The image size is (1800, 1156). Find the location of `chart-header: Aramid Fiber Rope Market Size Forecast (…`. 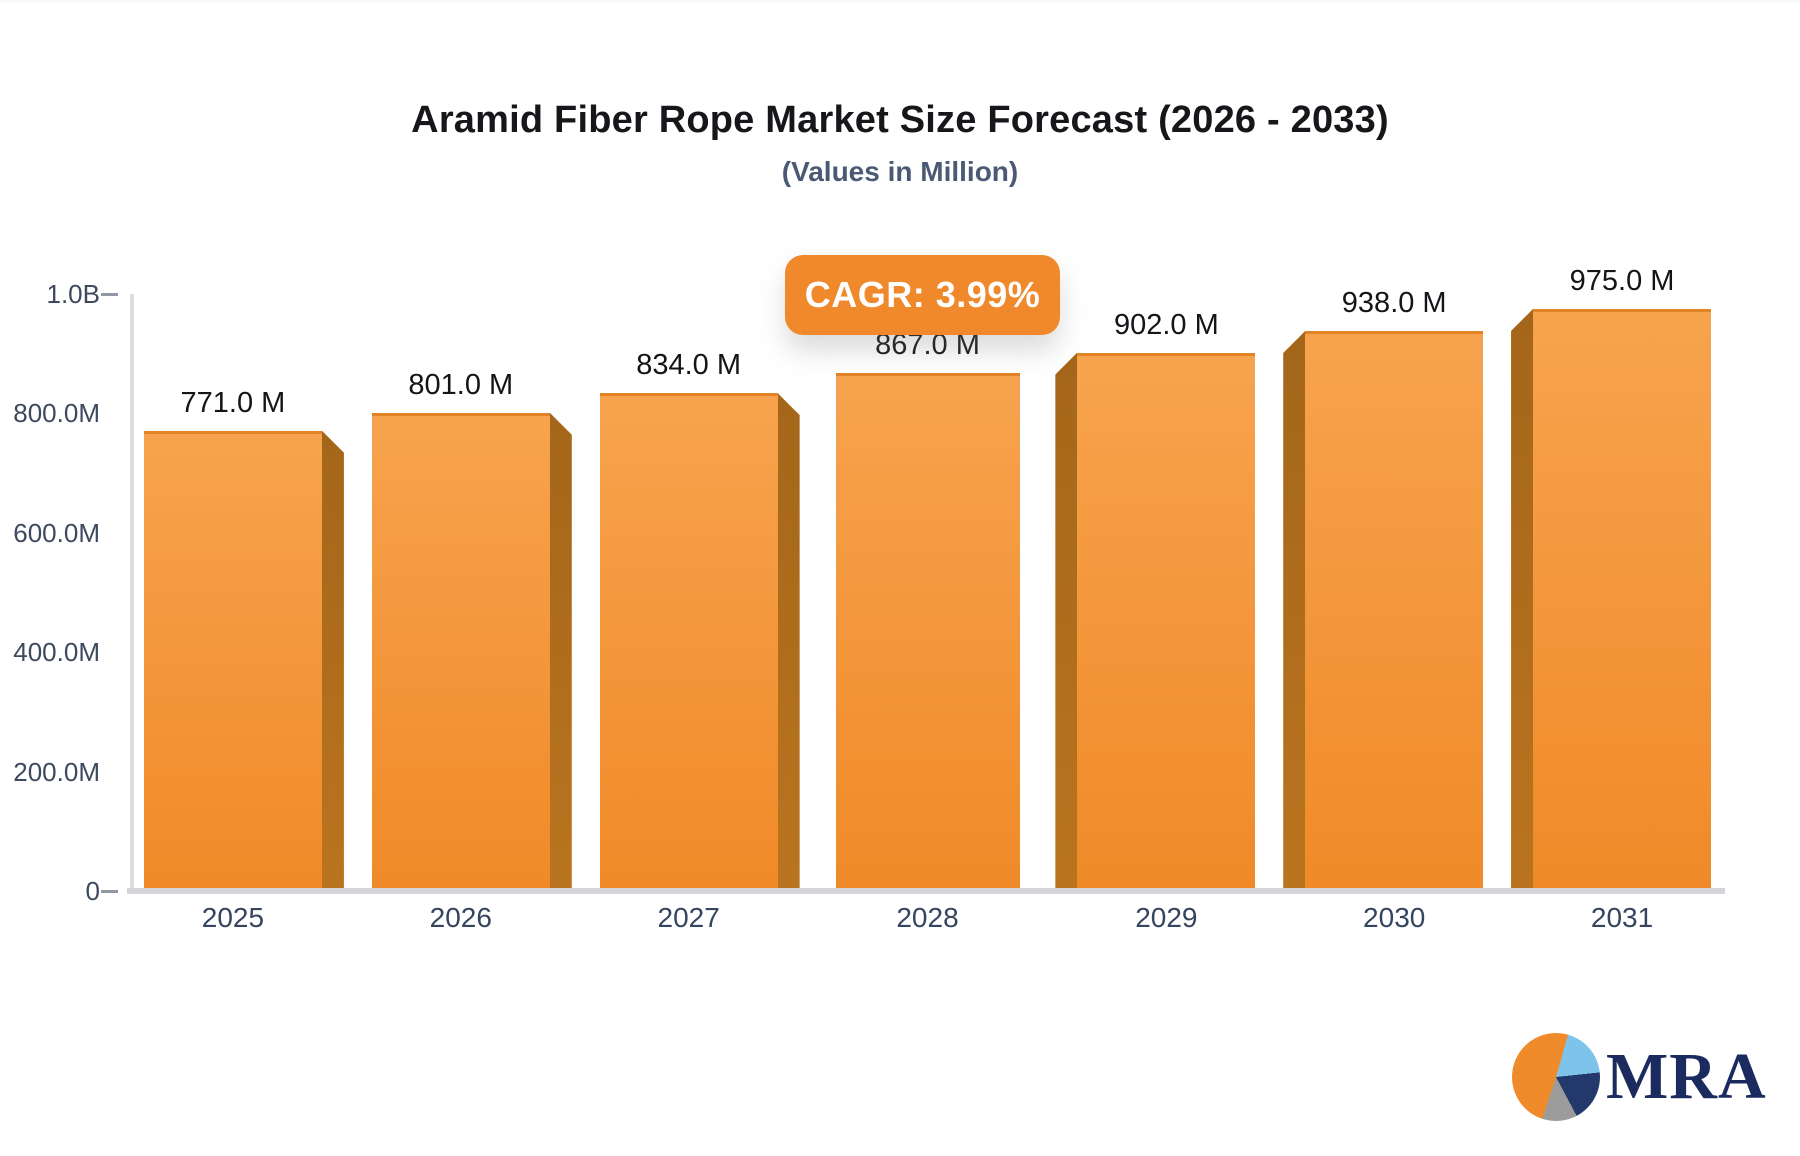

chart-header: Aramid Fiber Rope Market Size Forecast (… is located at coordinates (900, 143).